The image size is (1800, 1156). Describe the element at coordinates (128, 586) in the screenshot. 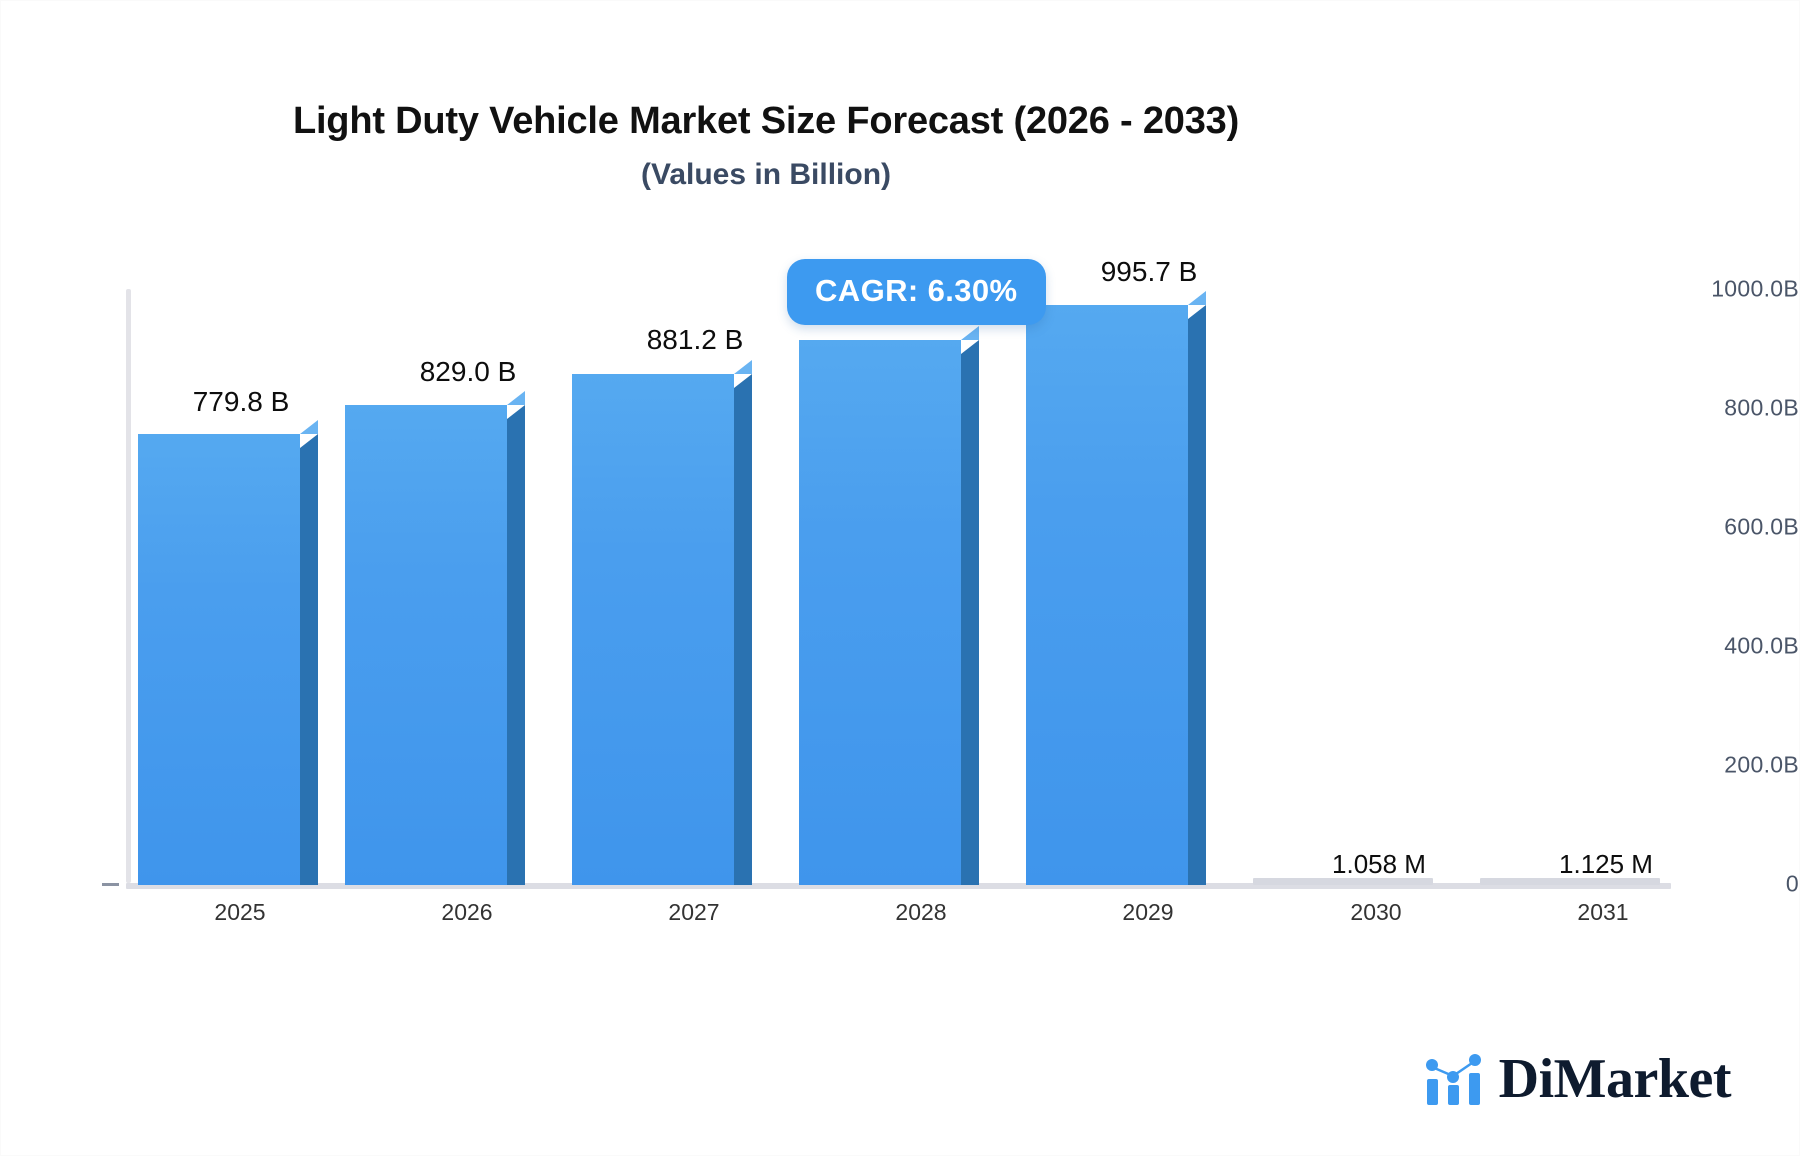

I see `y-axis-line` at that location.